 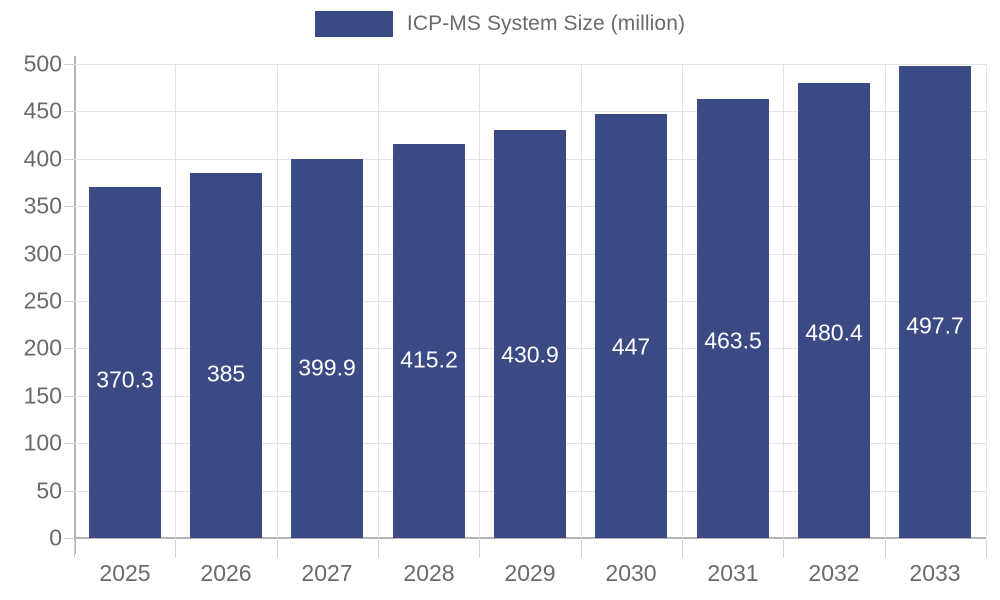 I want to click on bar-value-label: 430.9, so click(x=530, y=354).